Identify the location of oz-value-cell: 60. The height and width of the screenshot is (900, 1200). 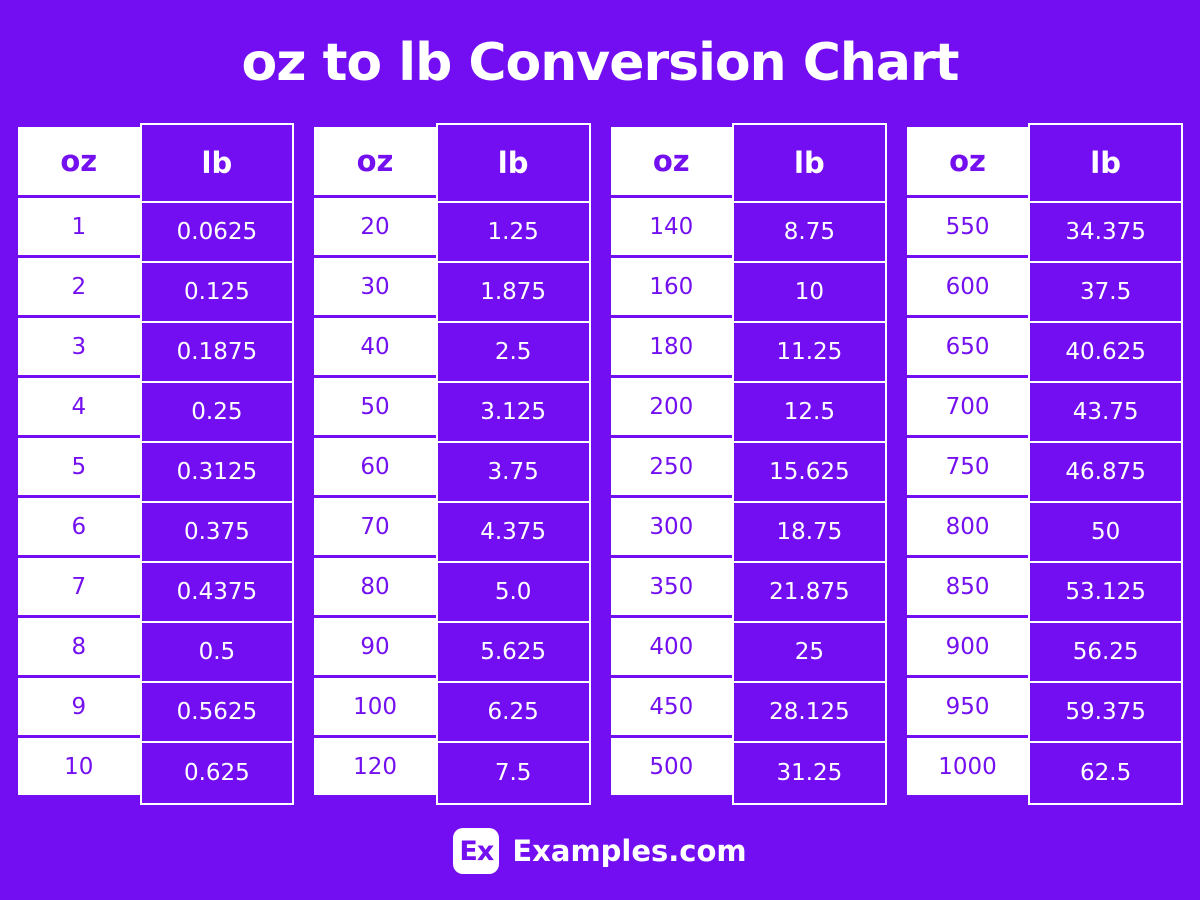
(375, 466).